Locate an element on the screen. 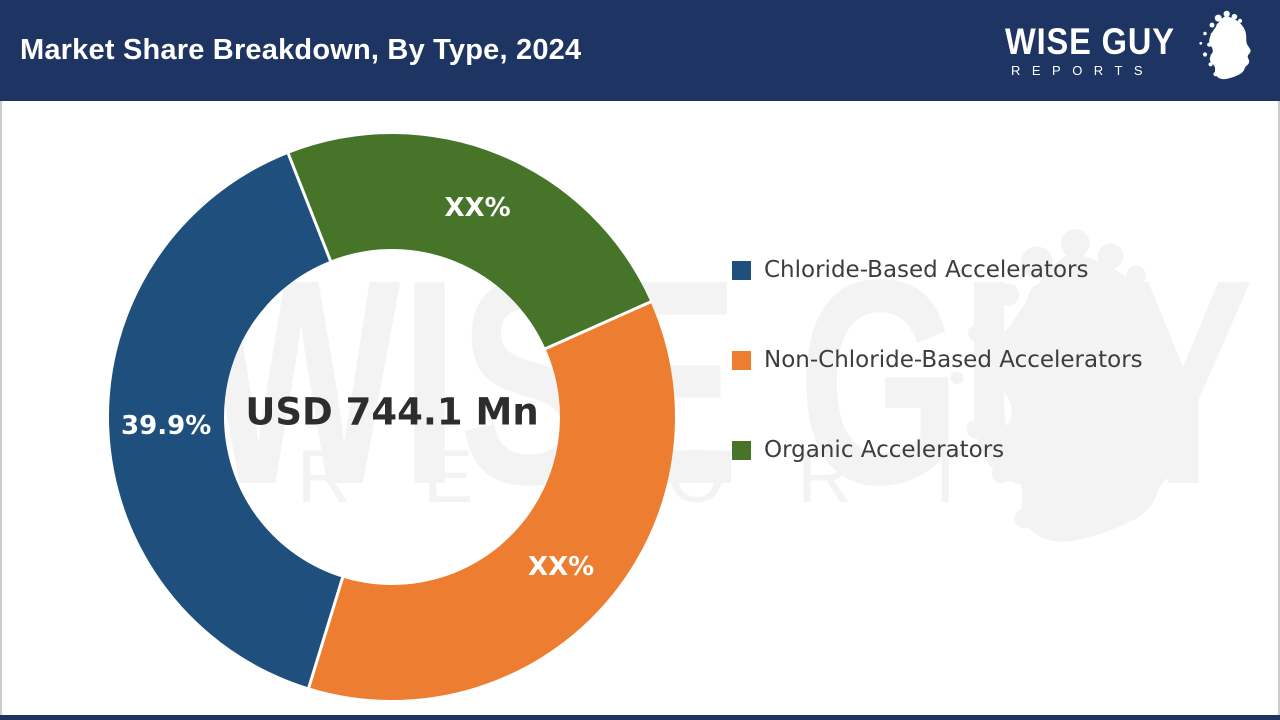 Image resolution: width=1280 pixels, height=720 pixels. wiseguy-logo-text: WISE GUY REPORTS is located at coordinates (1101, 50).